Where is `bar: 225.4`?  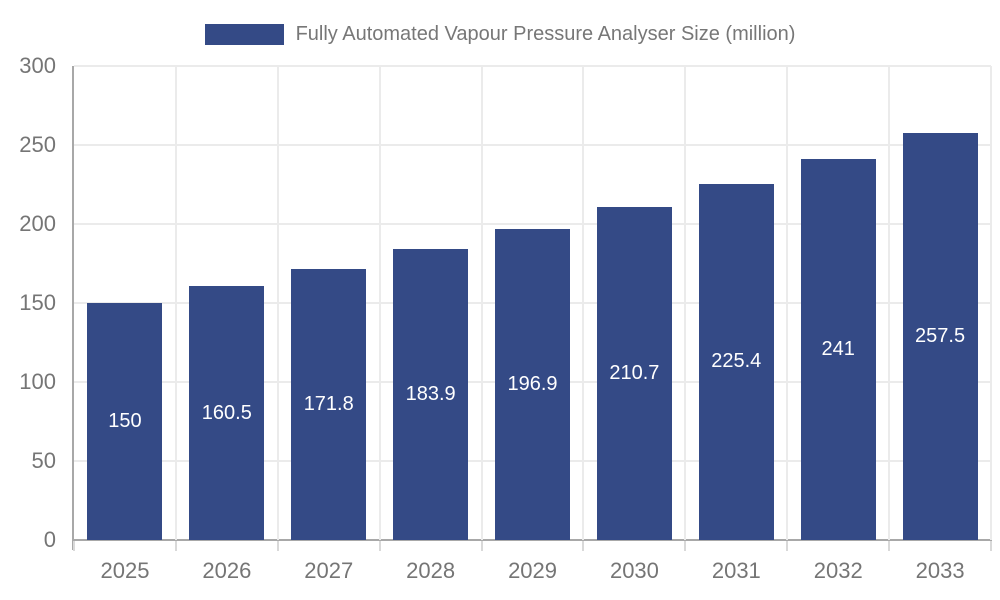
bar: 225.4 is located at coordinates (736, 361).